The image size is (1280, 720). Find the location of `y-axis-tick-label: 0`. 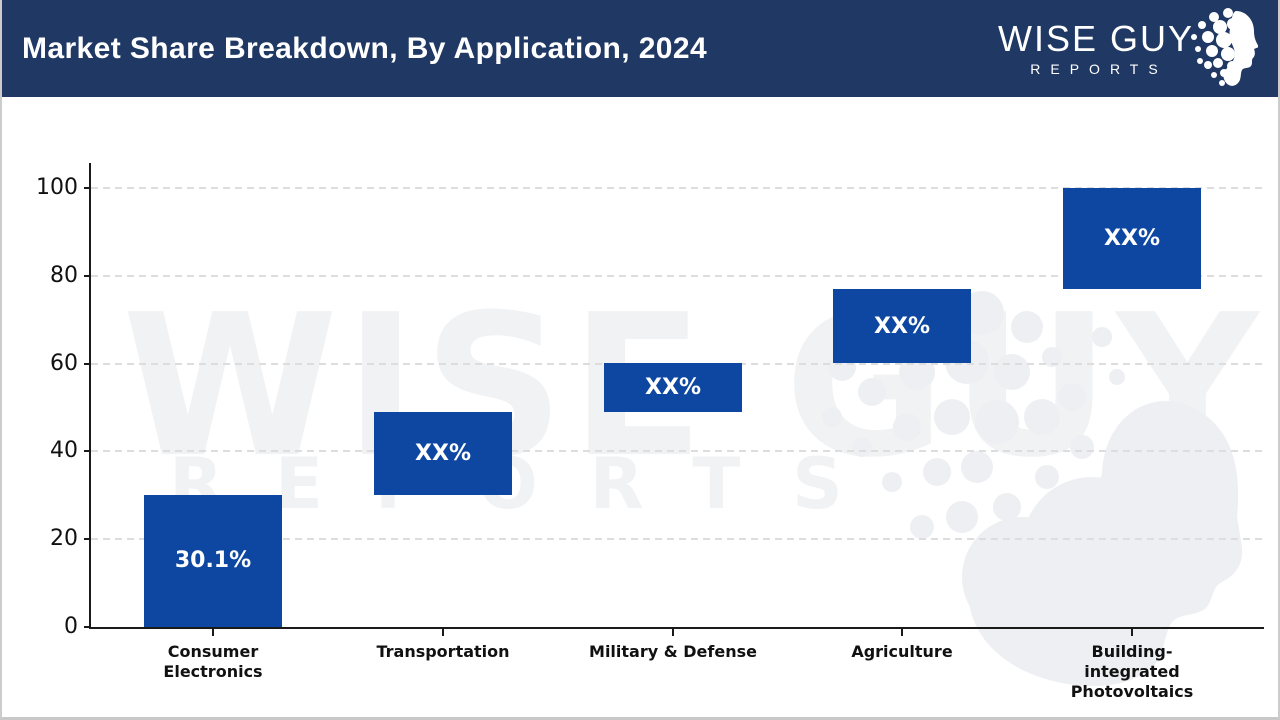

y-axis-tick-label: 0 is located at coordinates (71, 626).